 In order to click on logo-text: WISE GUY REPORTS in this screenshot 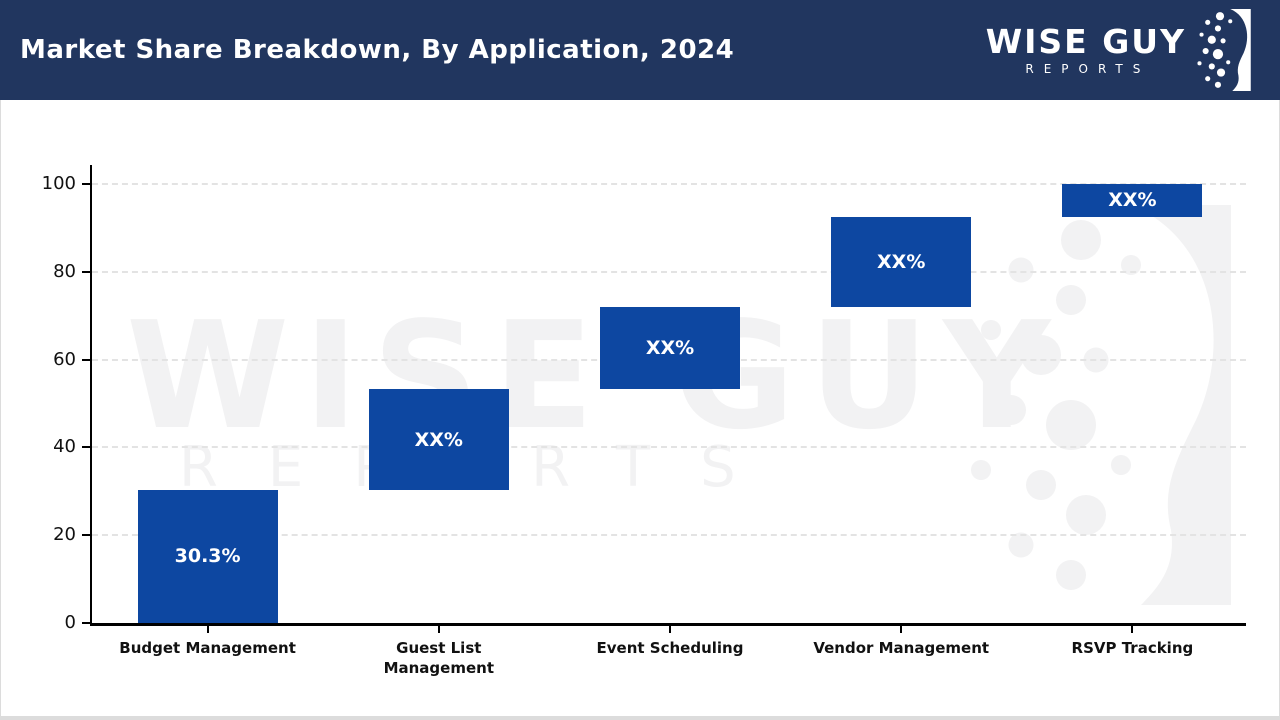, I will do `click(1086, 50)`.